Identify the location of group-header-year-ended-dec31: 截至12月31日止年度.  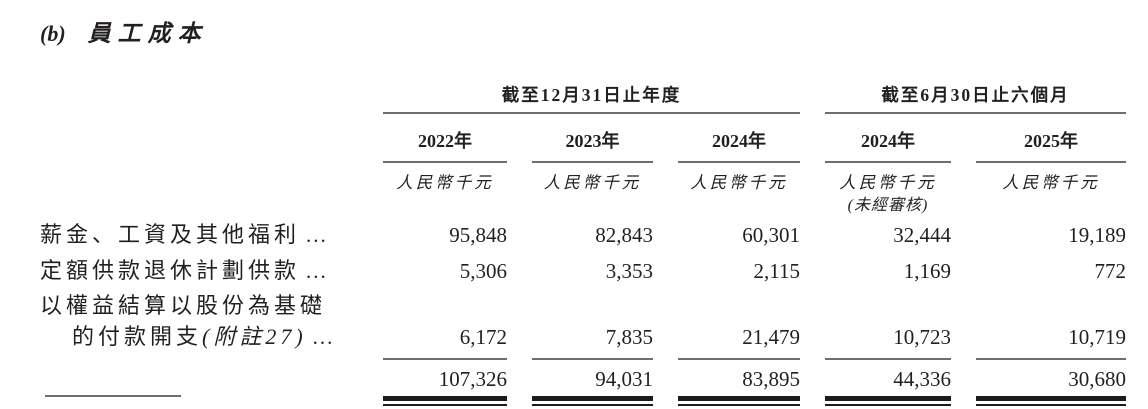
(591, 98).